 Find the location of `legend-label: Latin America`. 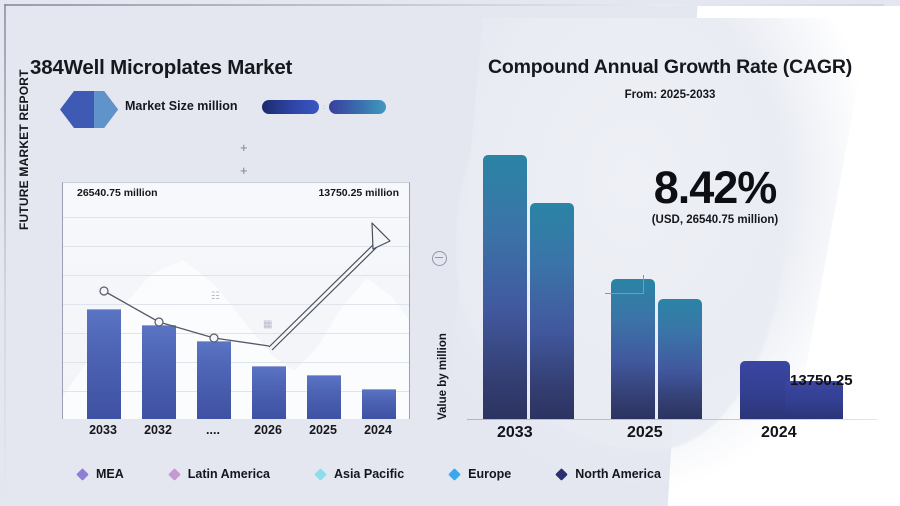

legend-label: Latin America is located at coordinates (228, 474).